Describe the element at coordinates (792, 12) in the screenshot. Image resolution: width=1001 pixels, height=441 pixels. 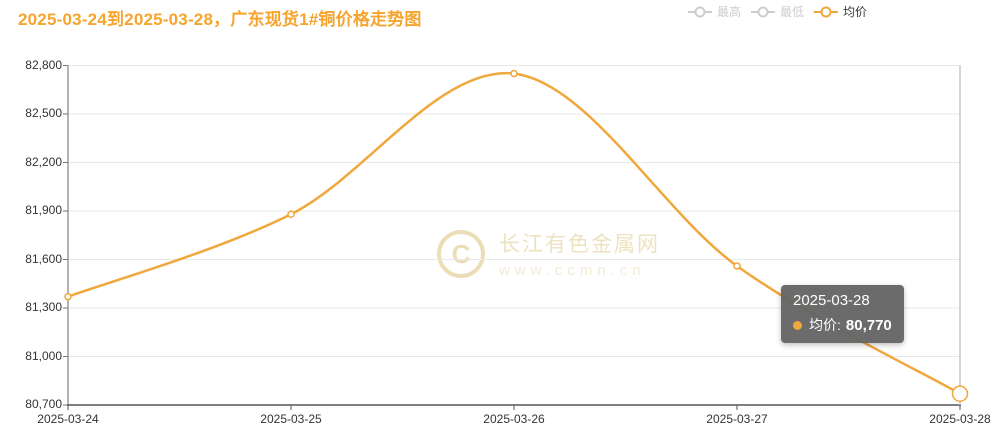
I see `legend-label: 最低` at that location.